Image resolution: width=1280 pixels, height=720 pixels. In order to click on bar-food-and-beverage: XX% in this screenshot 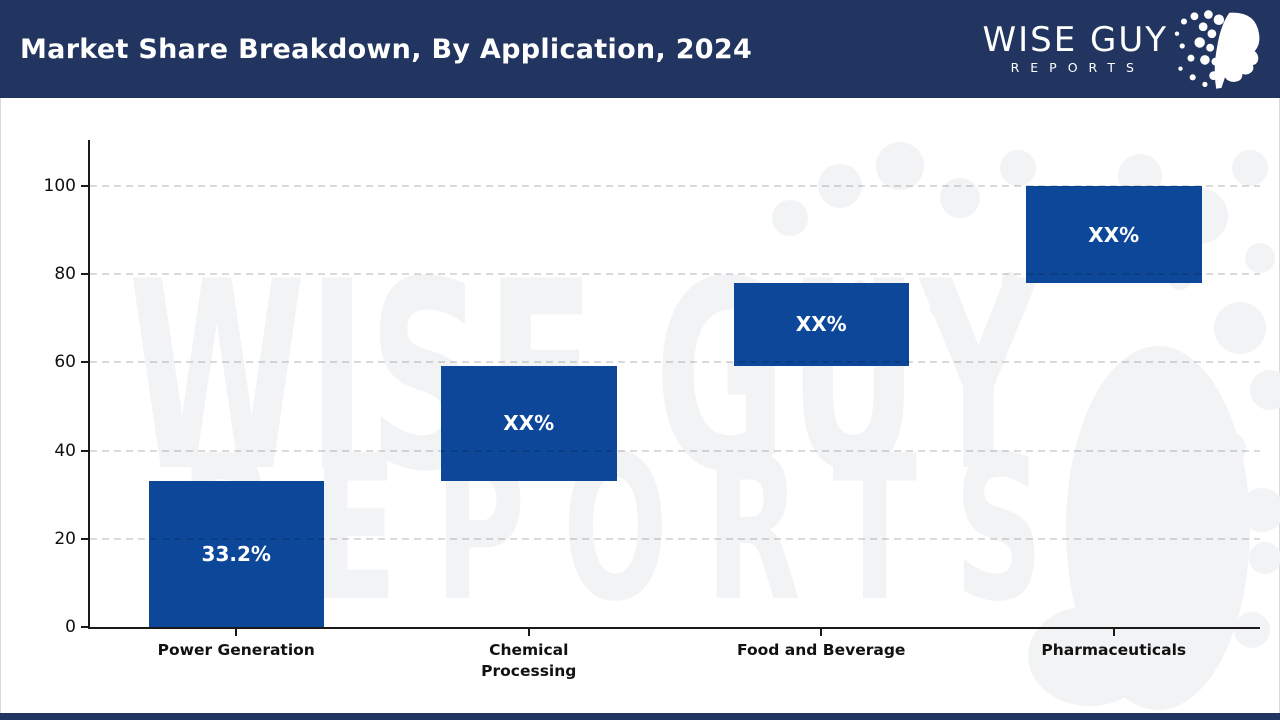, I will do `click(821, 324)`.